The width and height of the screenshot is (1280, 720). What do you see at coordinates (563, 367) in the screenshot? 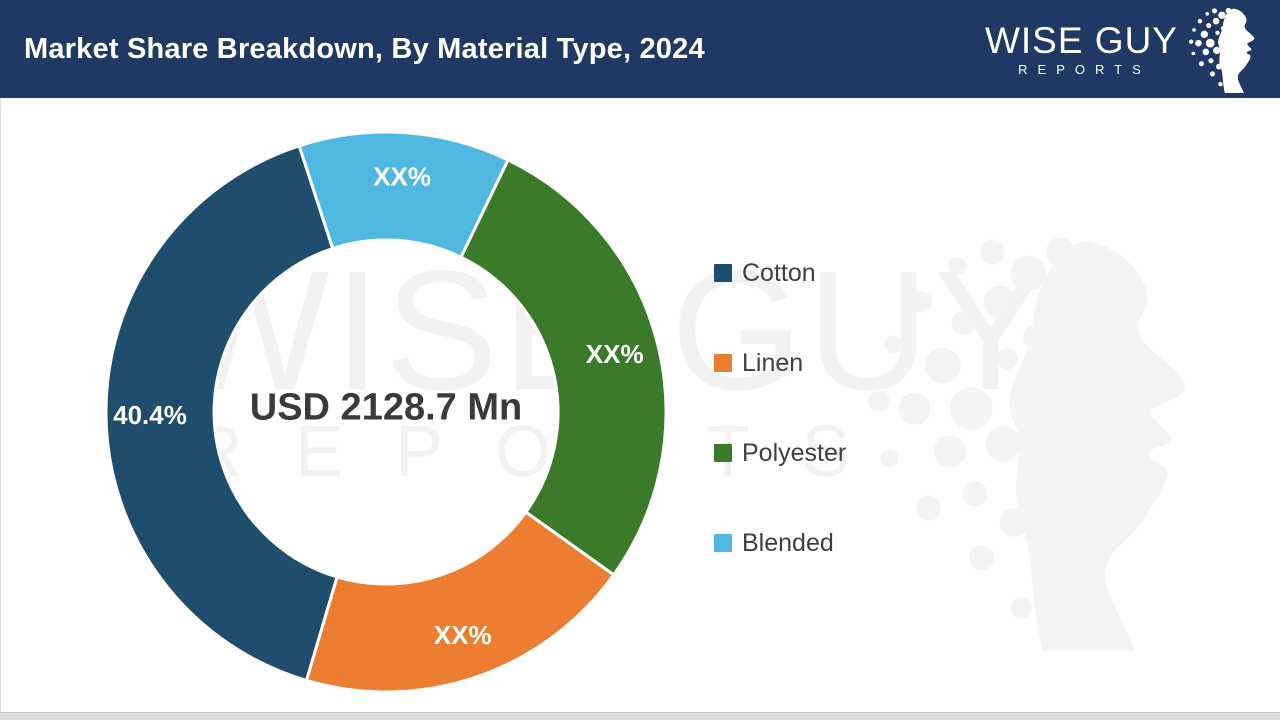
I see `donut-segment-polyester` at bounding box center [563, 367].